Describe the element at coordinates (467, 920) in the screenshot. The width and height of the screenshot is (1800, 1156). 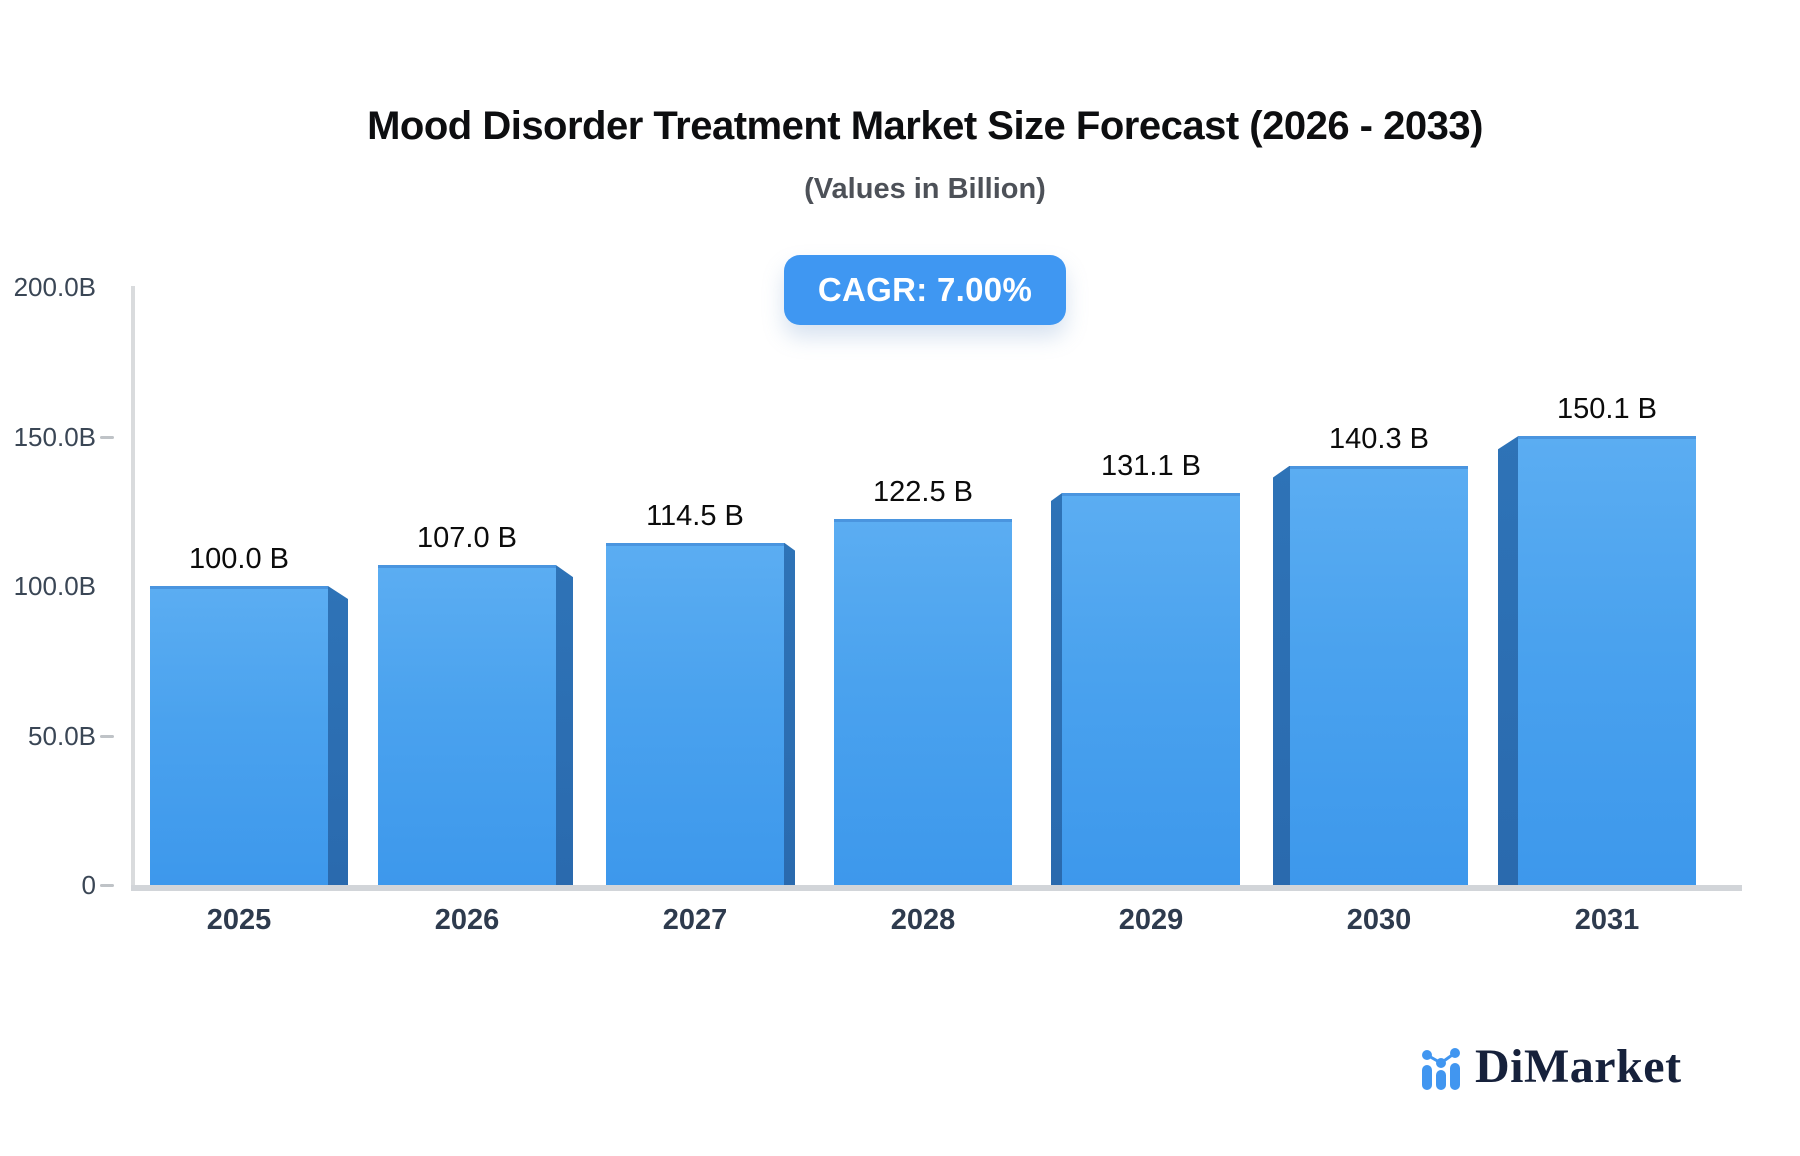
I see `x-tick-label: 2026` at that location.